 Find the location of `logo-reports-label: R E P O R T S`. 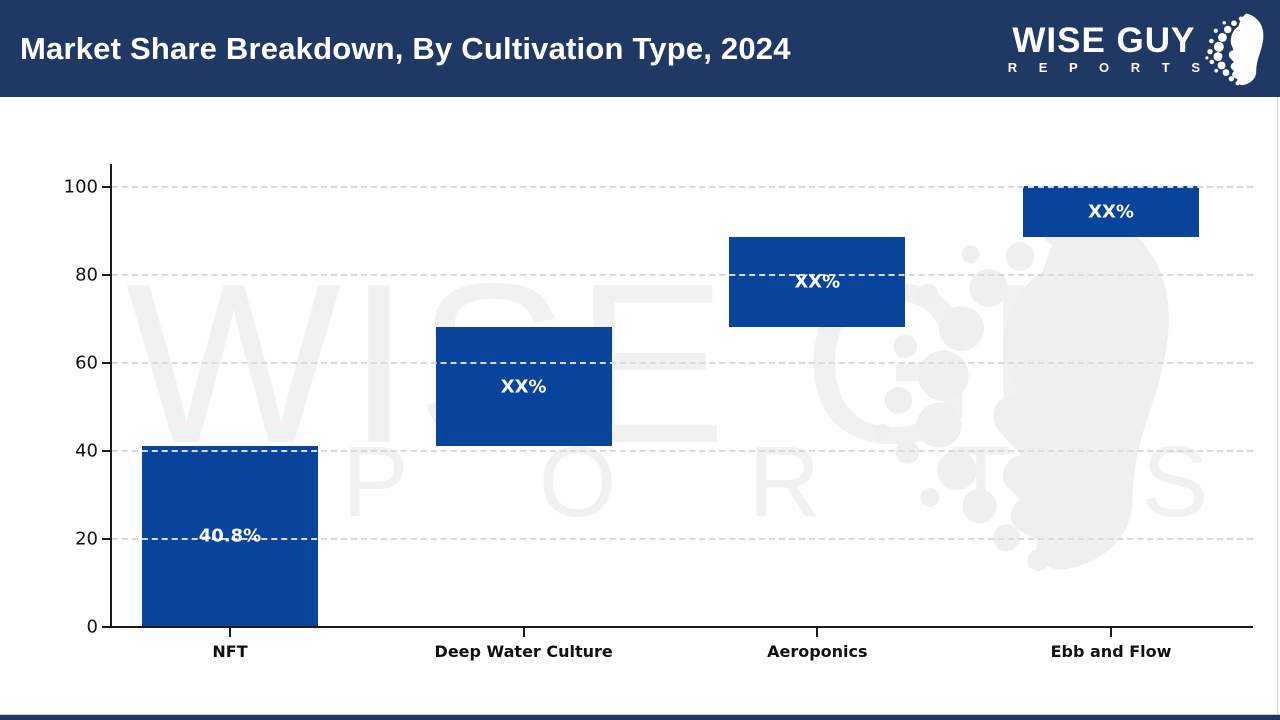

logo-reports-label: R E P O R T S is located at coordinates (1108, 67).